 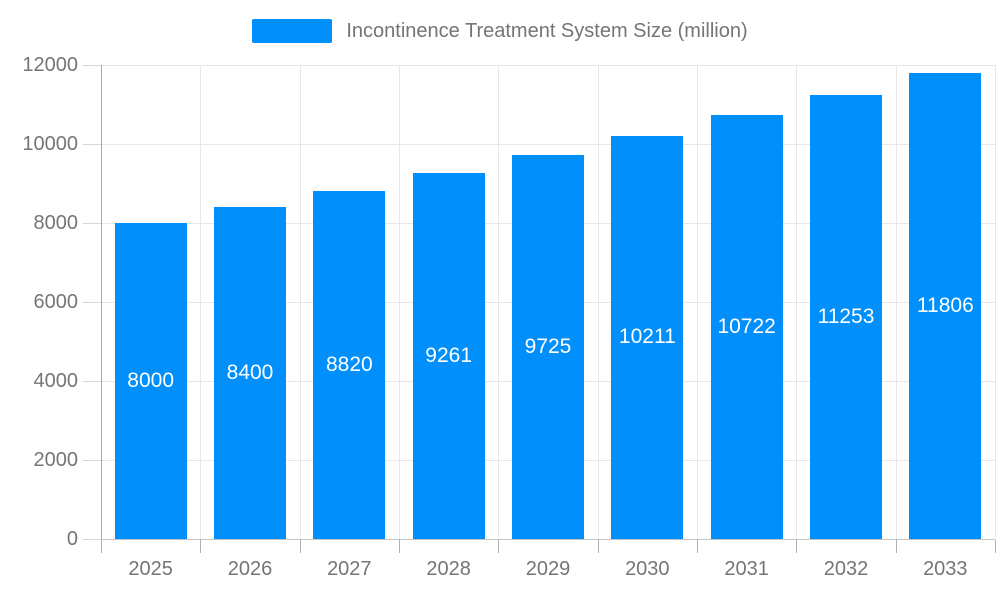 What do you see at coordinates (101, 302) in the screenshot?
I see `y-axis-line` at bounding box center [101, 302].